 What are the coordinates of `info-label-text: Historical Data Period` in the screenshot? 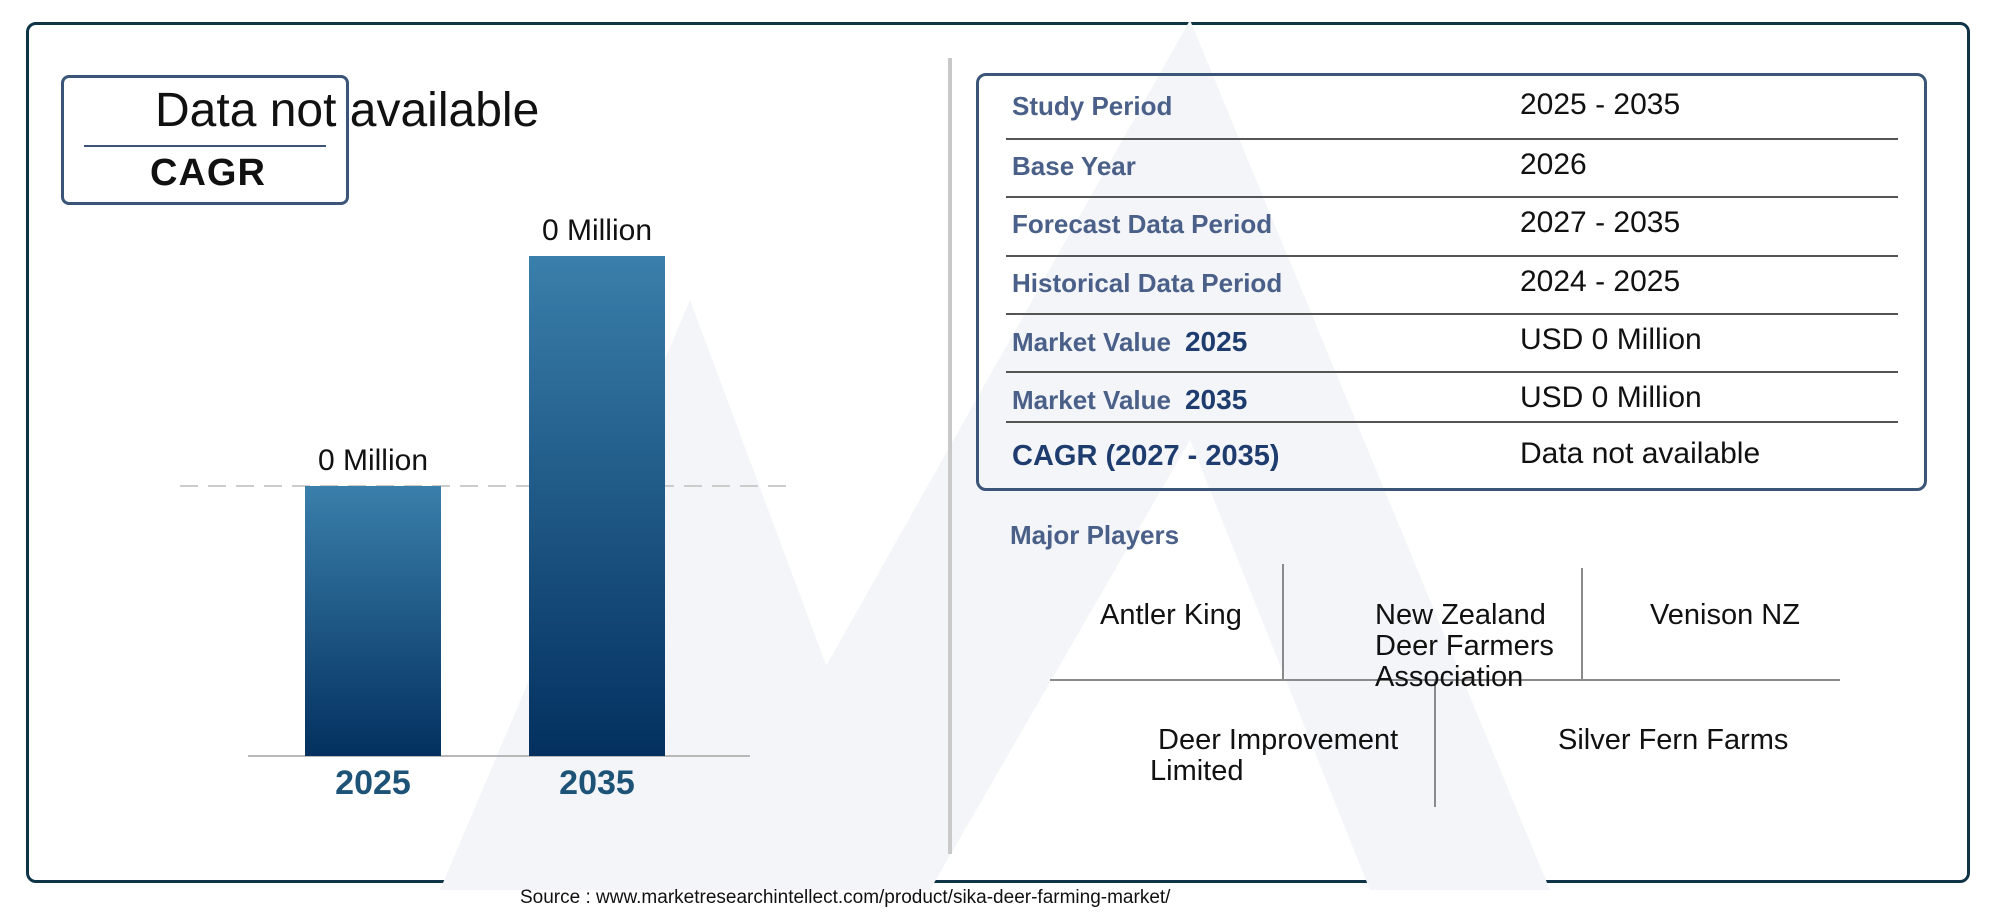 It's located at (1147, 283).